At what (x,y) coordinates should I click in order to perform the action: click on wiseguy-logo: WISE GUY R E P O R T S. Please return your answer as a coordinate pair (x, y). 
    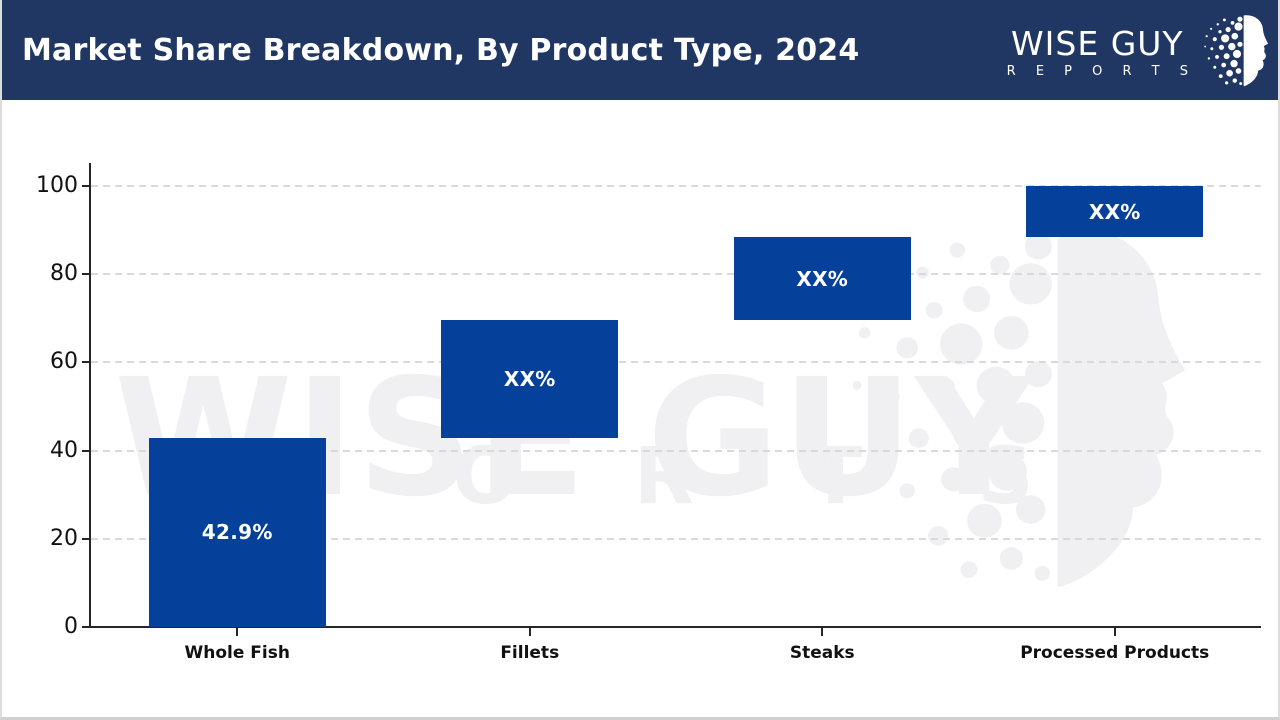
    Looking at the image, I should click on (1136, 51).